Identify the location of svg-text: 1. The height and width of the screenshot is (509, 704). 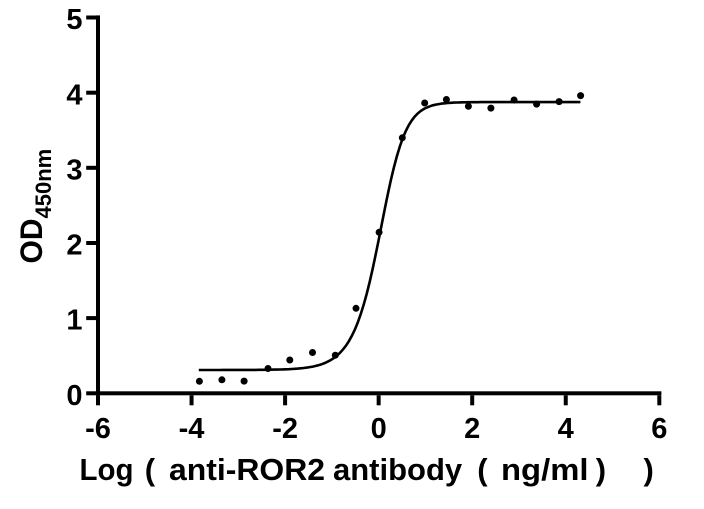
(74, 321).